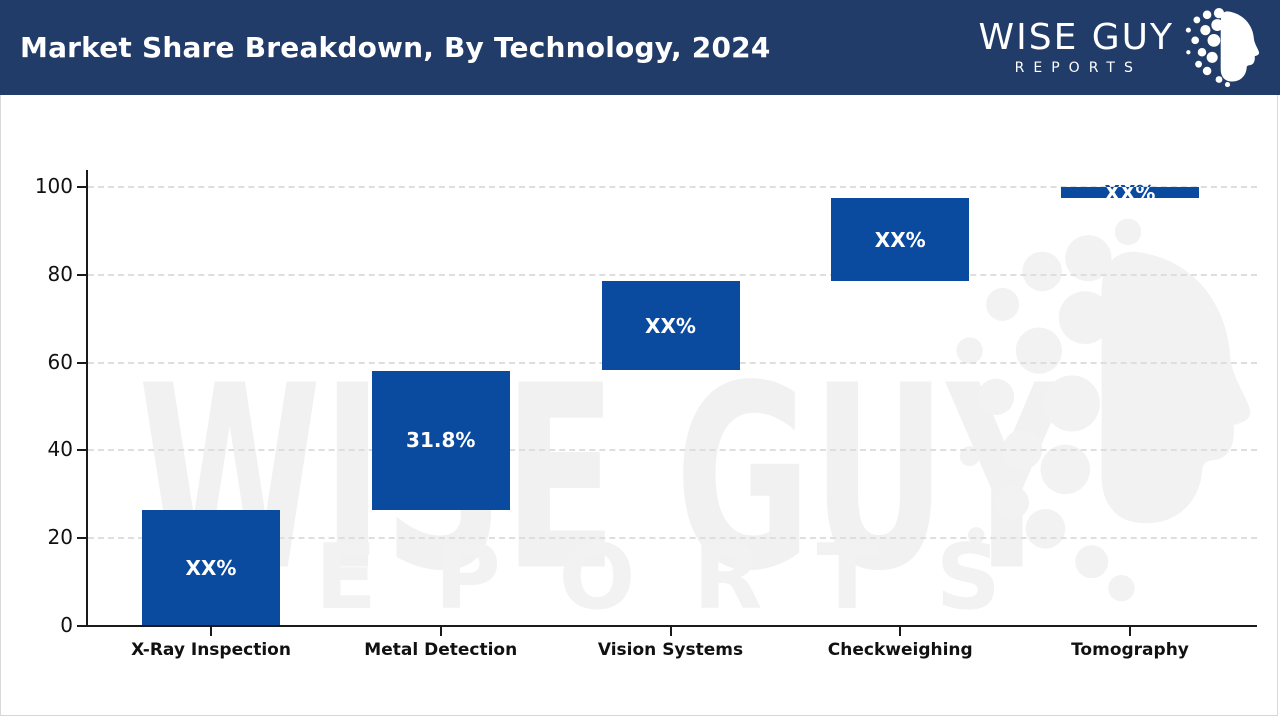  What do you see at coordinates (1222, 47) in the screenshot?
I see `dotted-head-logo-icon` at bounding box center [1222, 47].